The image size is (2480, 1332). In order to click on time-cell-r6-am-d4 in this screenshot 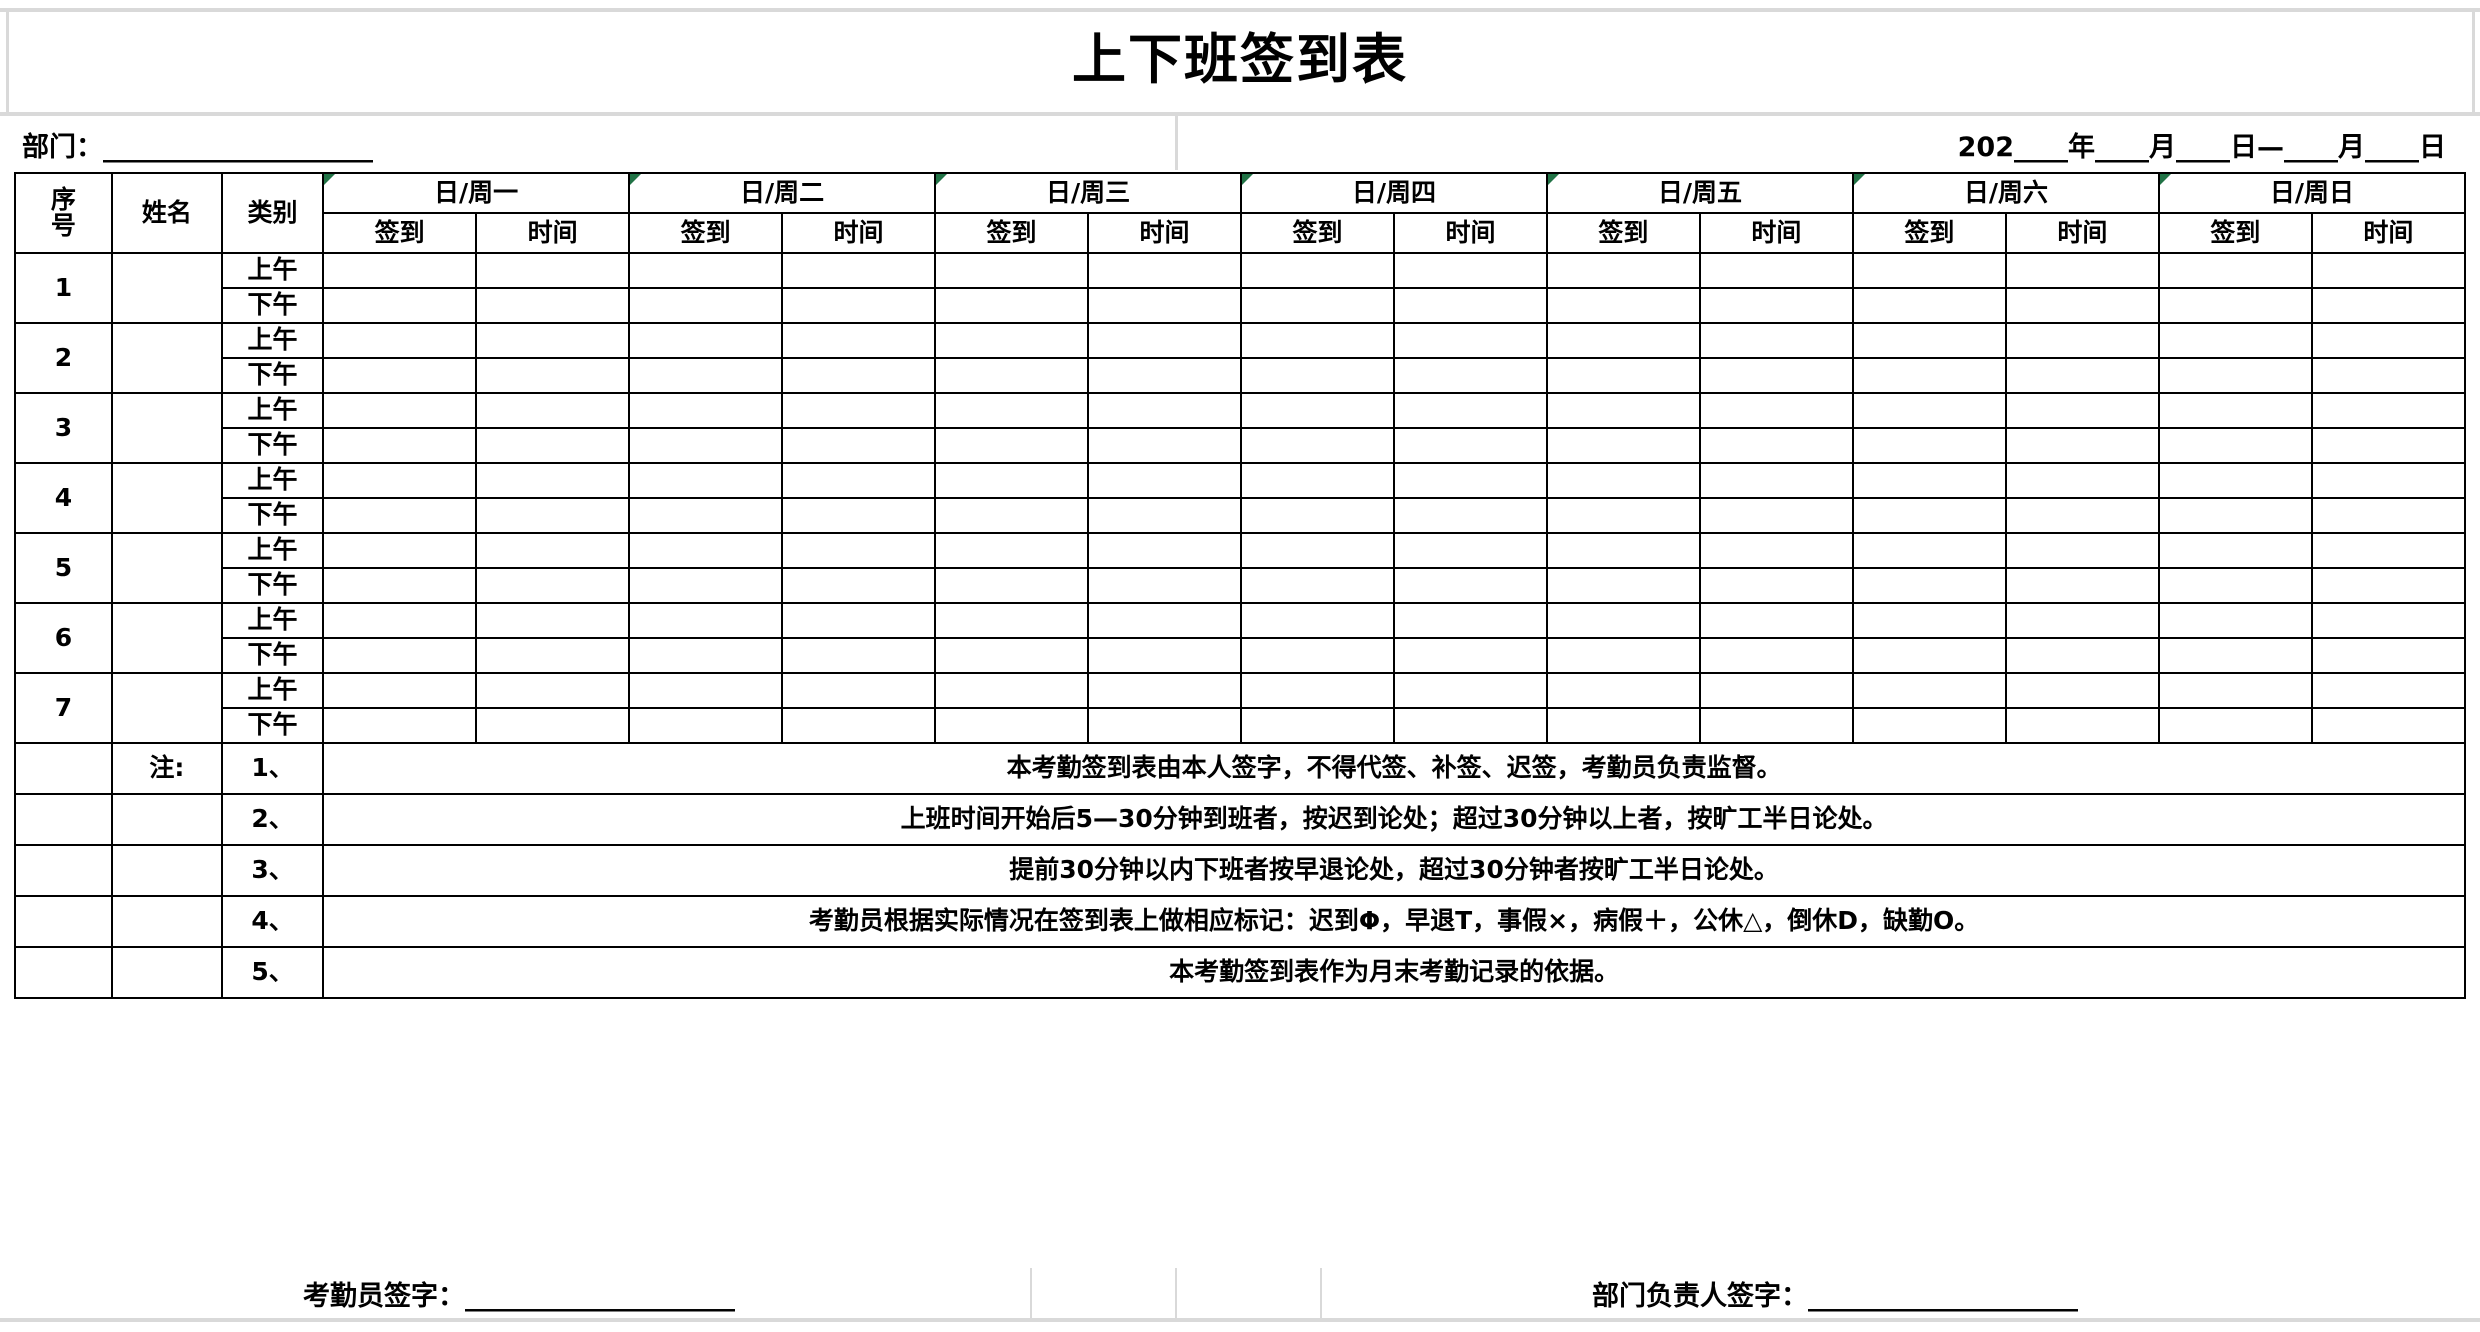, I will do `click(1470, 620)`.